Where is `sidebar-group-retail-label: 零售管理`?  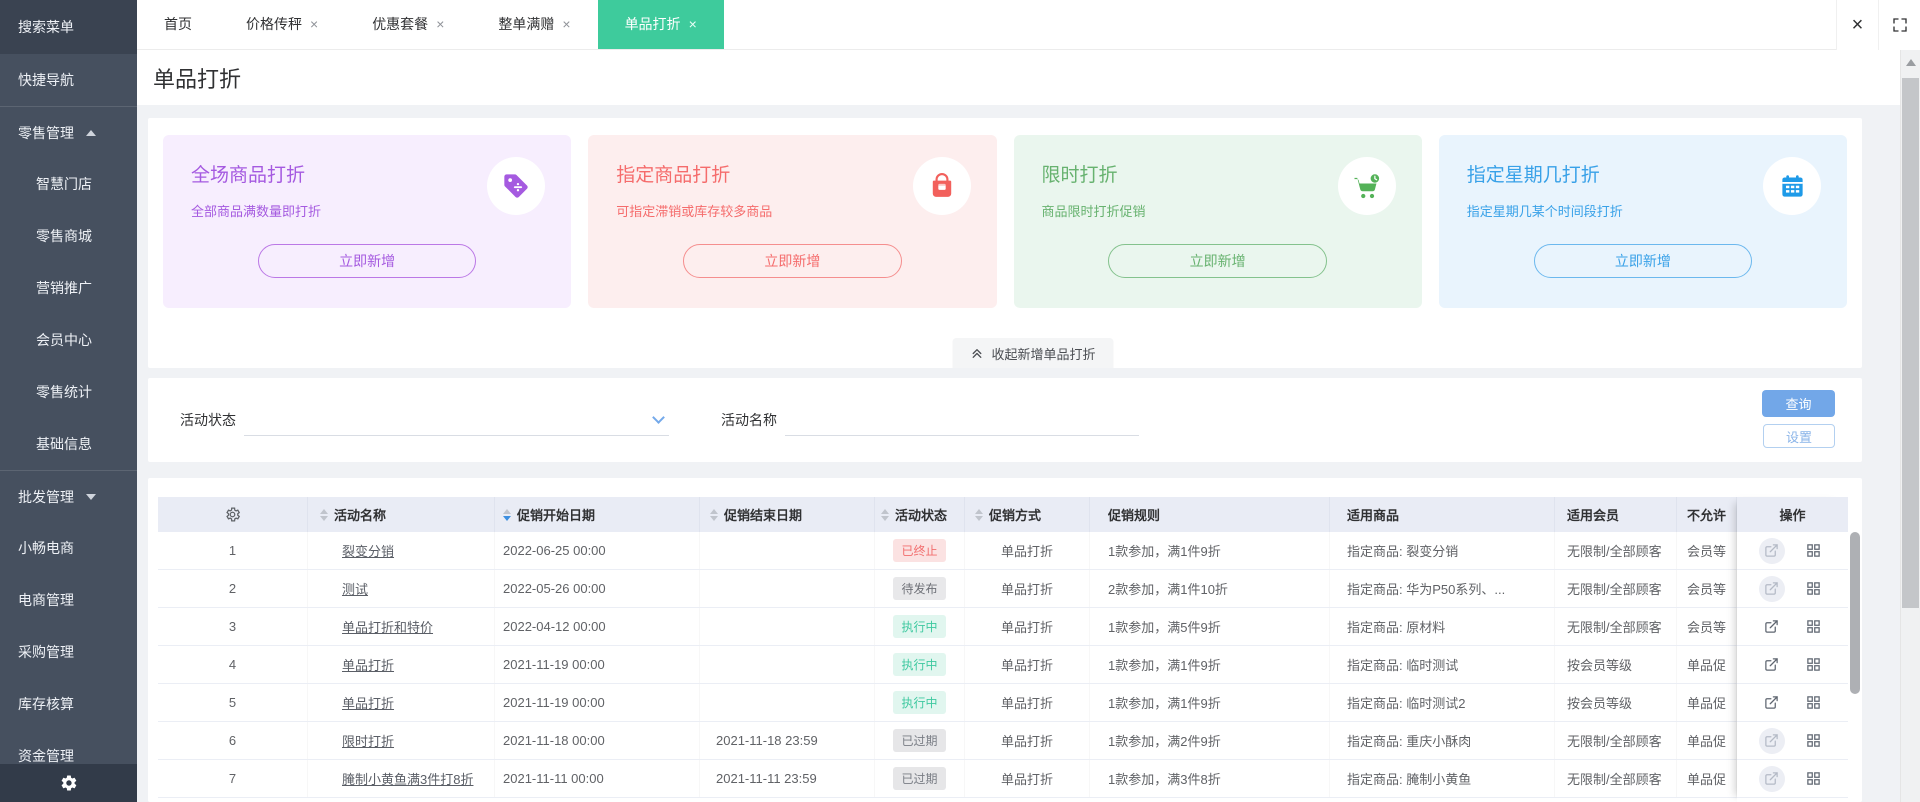
sidebar-group-retail-label: 零售管理 is located at coordinates (46, 132).